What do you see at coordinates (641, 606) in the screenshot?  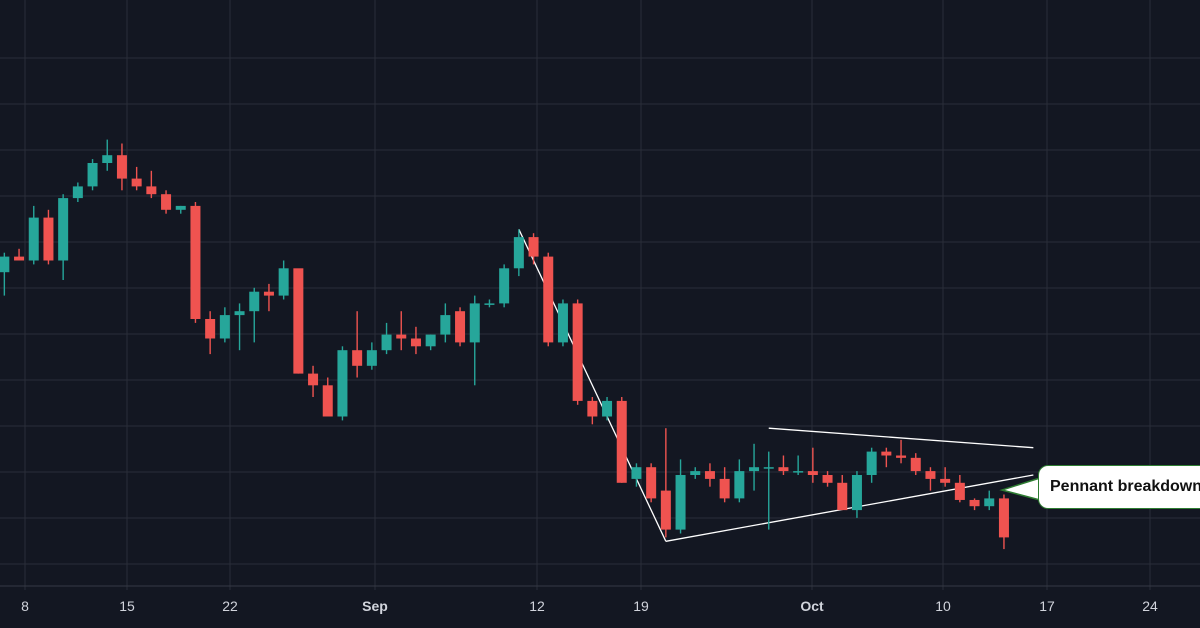 I see `x-tick-label: 19` at bounding box center [641, 606].